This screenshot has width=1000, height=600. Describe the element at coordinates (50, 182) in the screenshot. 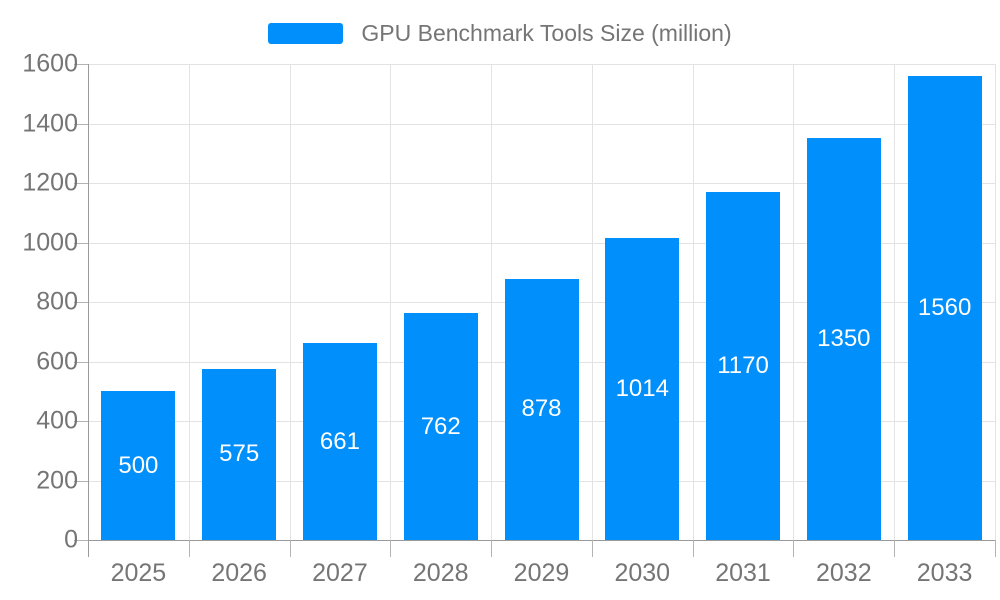

I see `y-axis-label: 1200` at that location.